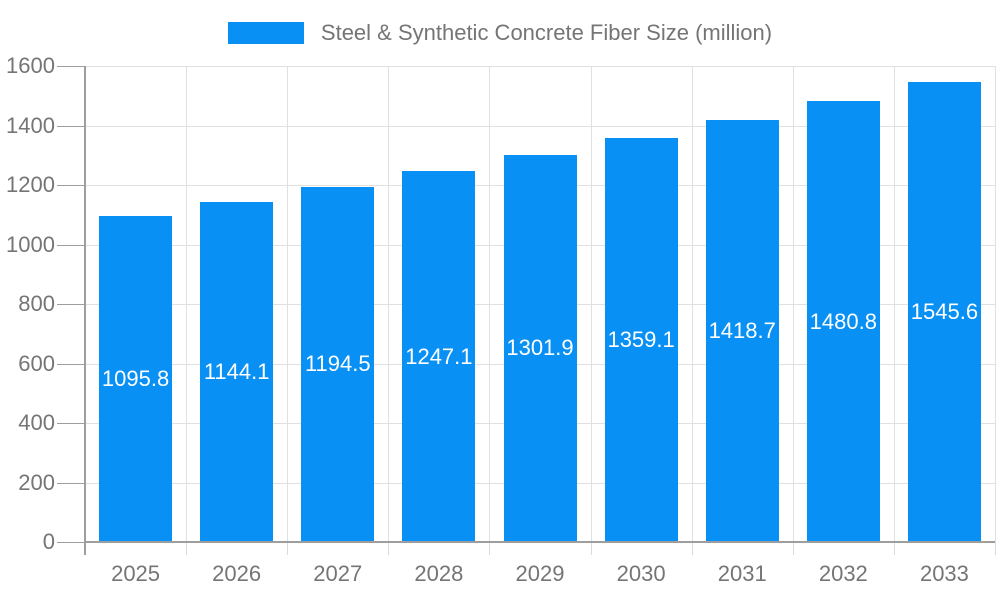  Describe the element at coordinates (265, 33) in the screenshot. I see `legend-swatch-icon` at that location.